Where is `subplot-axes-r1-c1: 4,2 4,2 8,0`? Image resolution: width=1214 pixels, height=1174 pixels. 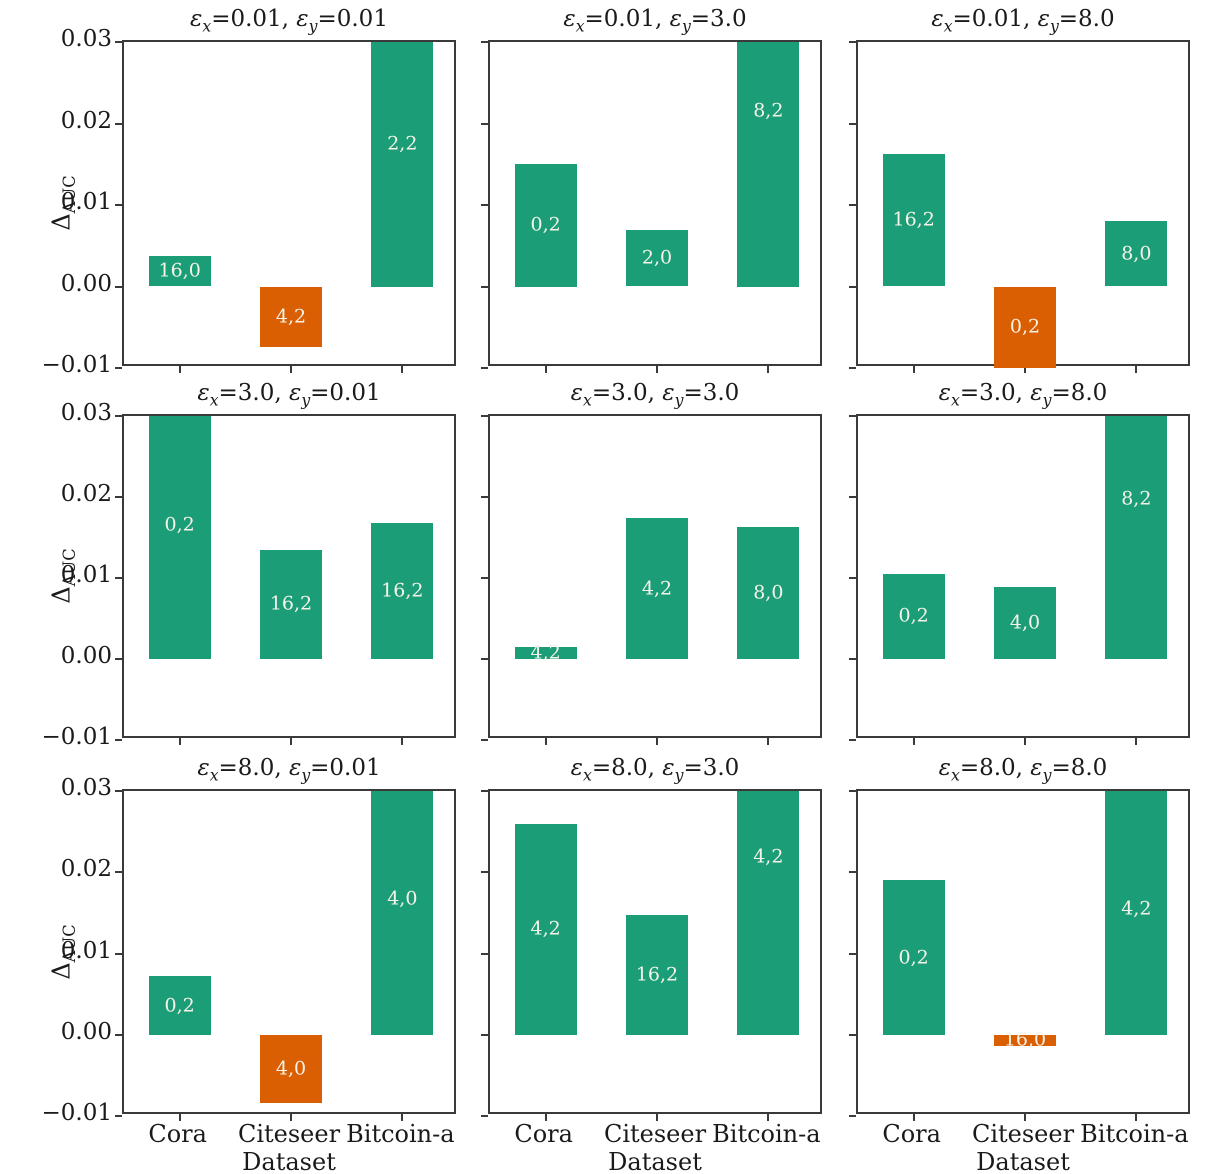 subplot-axes-r1-c1: 4,2 4,2 8,0 is located at coordinates (651, 579).